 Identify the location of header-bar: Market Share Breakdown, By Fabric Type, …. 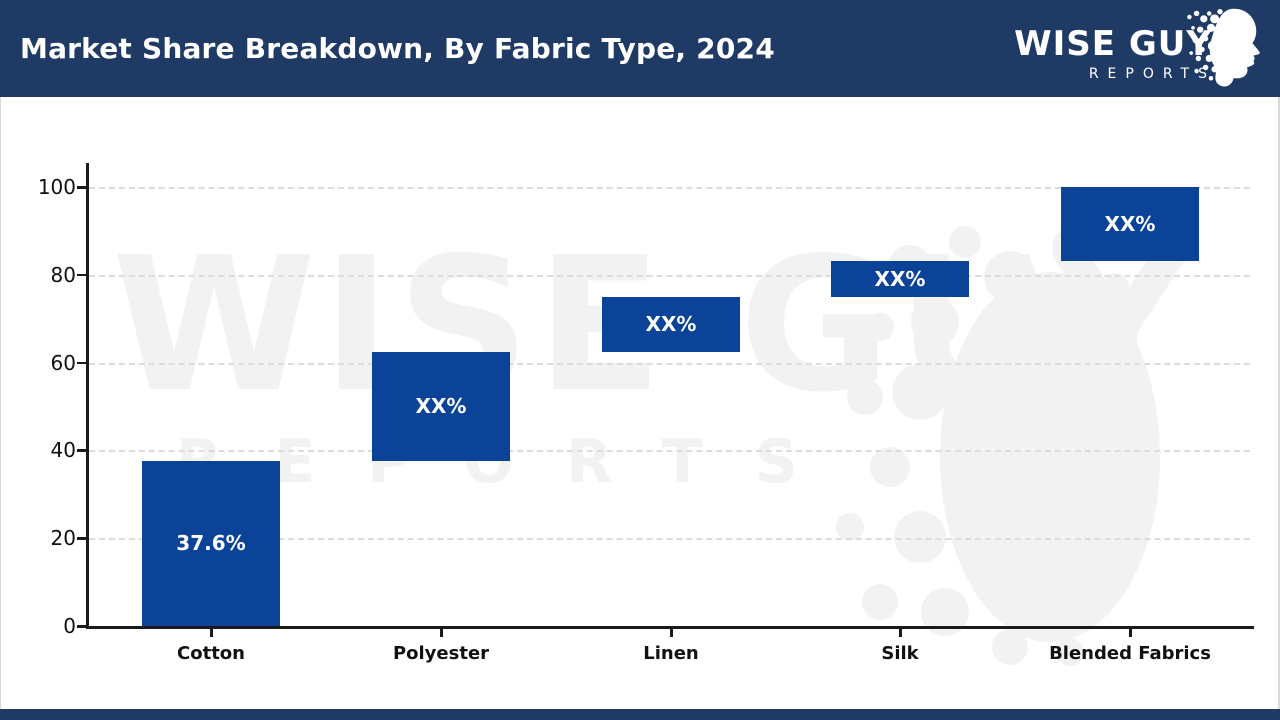
(640, 48).